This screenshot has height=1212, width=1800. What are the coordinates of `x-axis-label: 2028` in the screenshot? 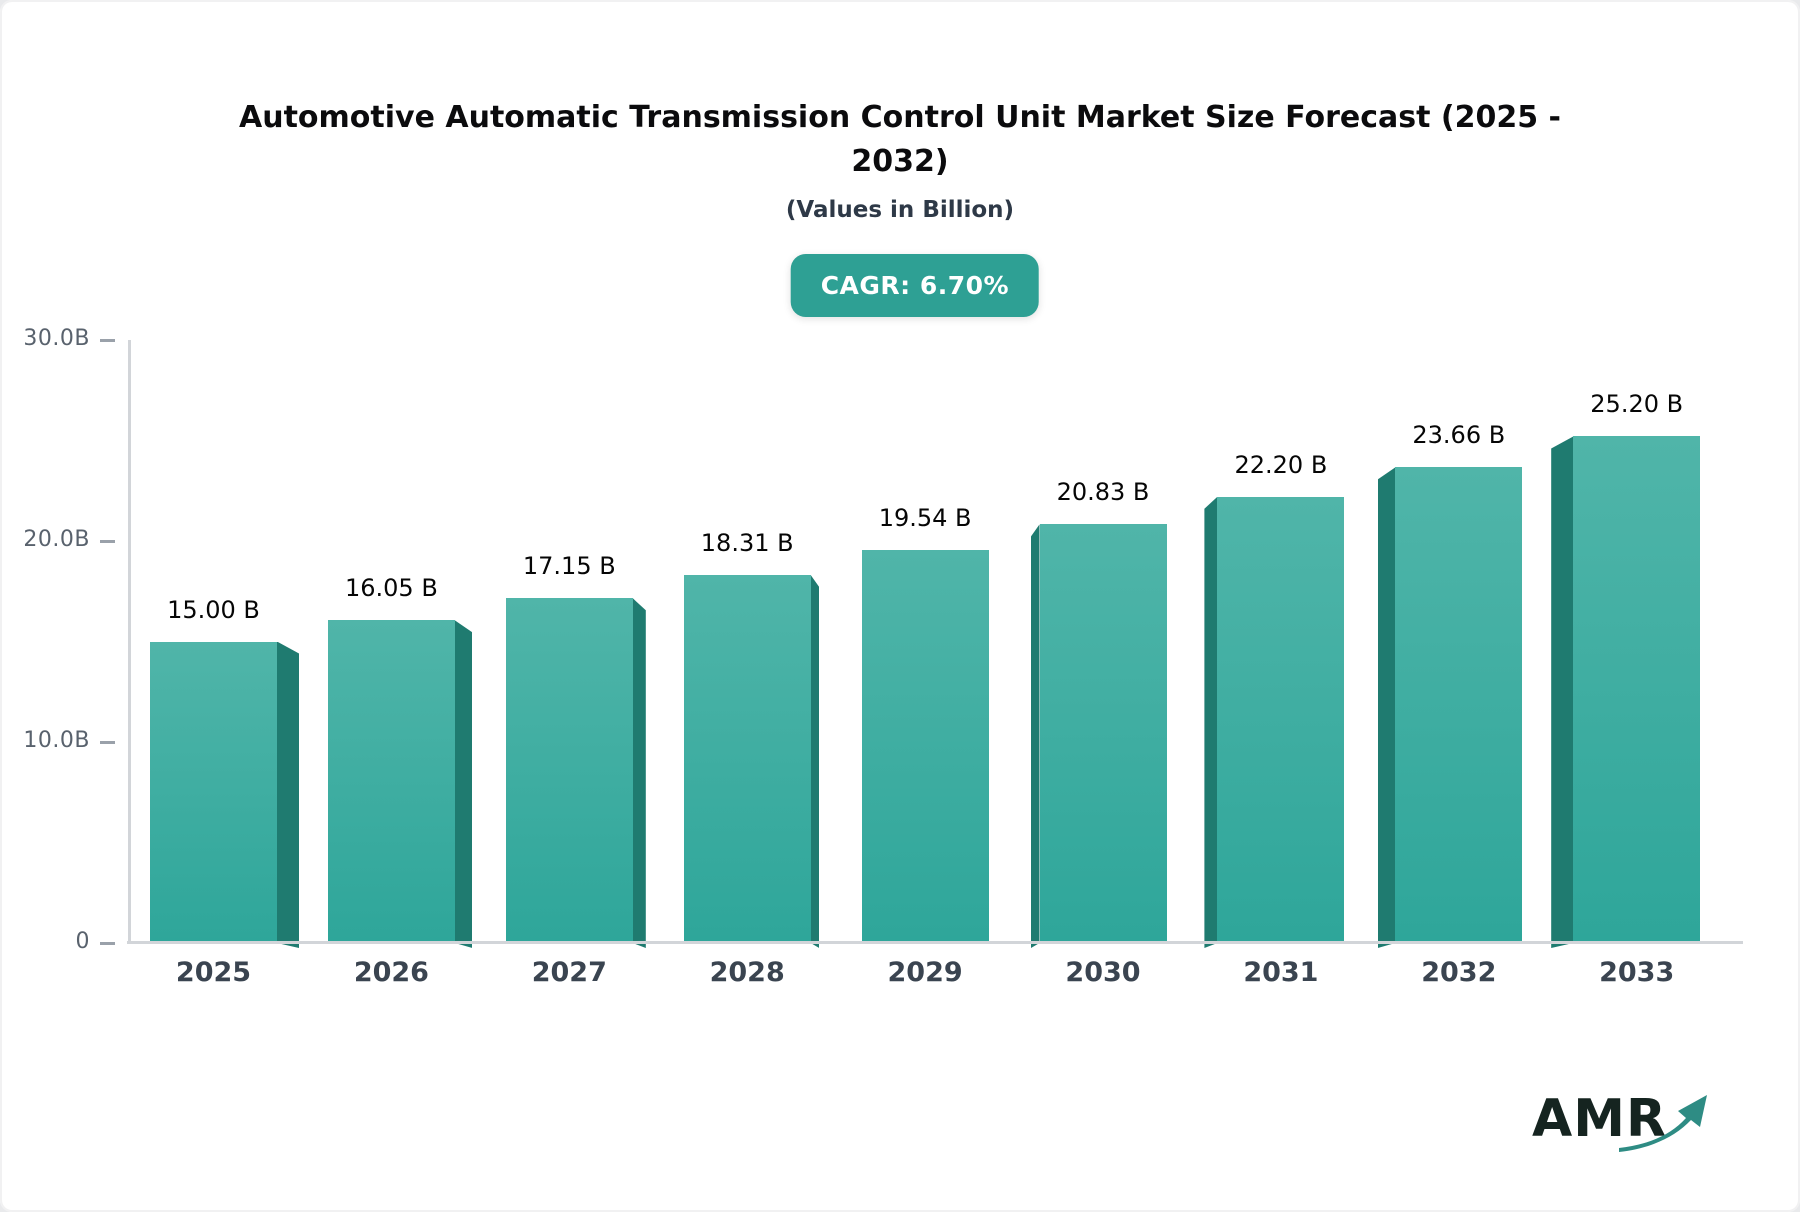 It's located at (747, 972).